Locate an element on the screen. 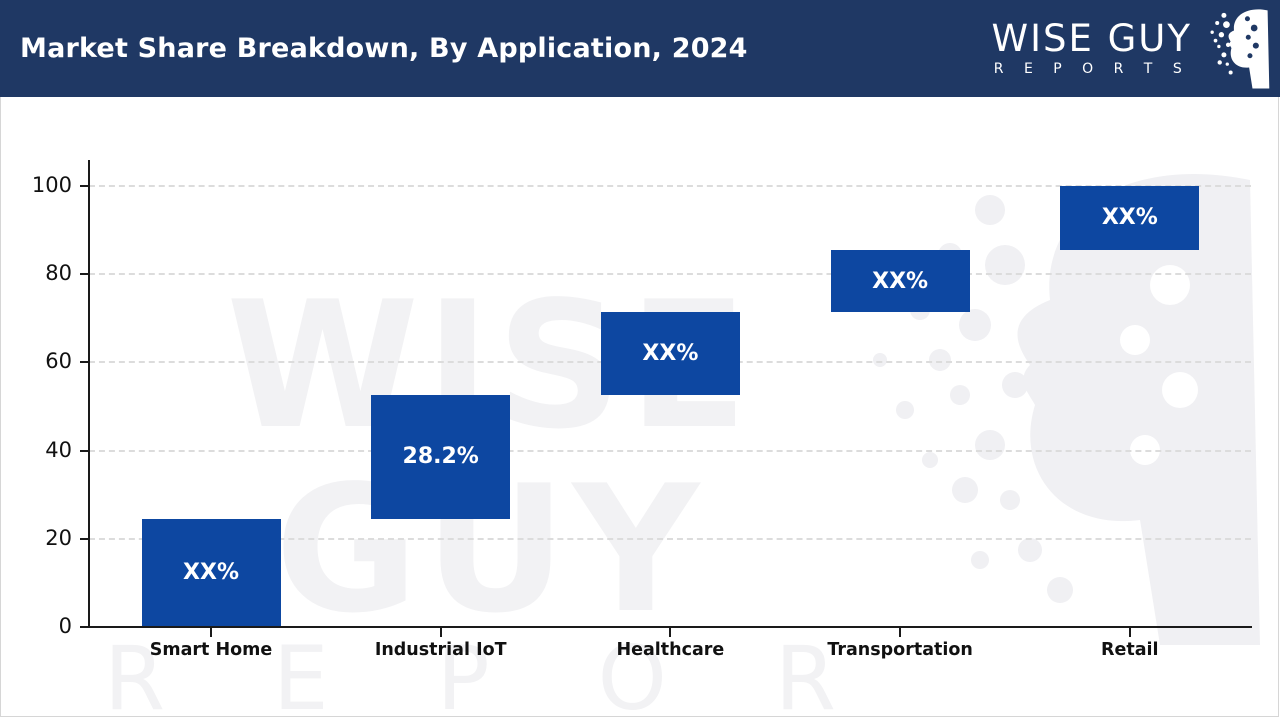 The height and width of the screenshot is (720, 1280). x-tick-mark-healthcare is located at coordinates (670, 632).